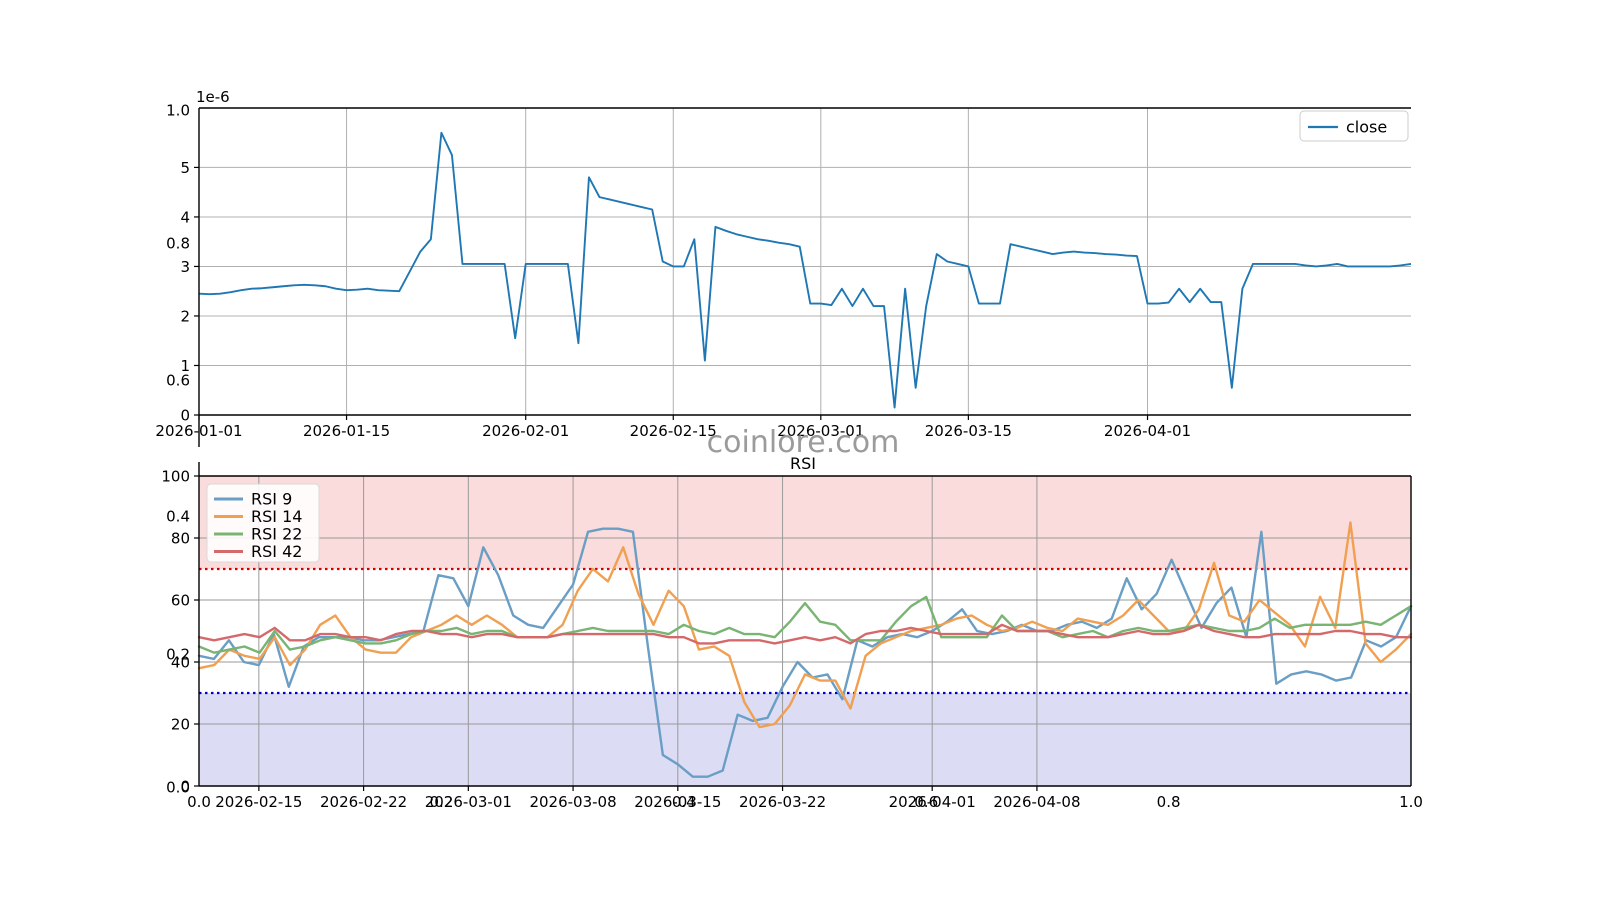 The image size is (1600, 900). What do you see at coordinates (673, 431) in the screenshot?
I see `price-xtick-label: 2026-02-15` at bounding box center [673, 431].